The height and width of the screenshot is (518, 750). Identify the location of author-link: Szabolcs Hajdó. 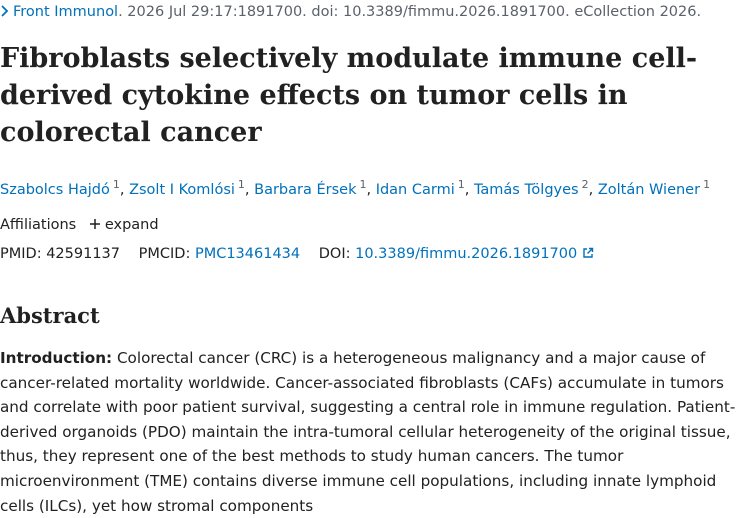
(55, 189).